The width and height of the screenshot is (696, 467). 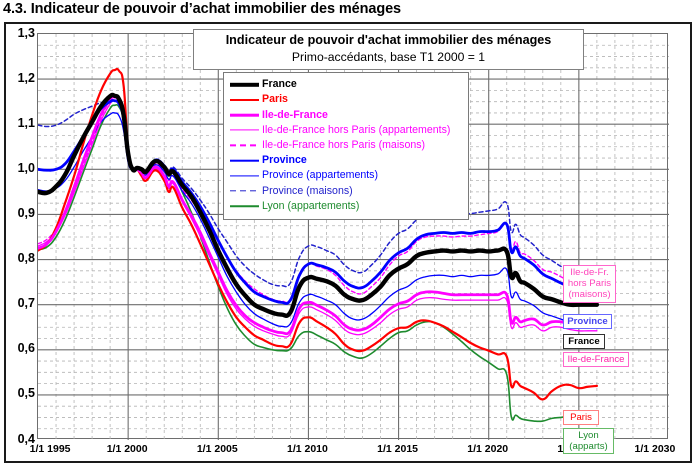 I want to click on legend-item: France, so click(x=346, y=84).